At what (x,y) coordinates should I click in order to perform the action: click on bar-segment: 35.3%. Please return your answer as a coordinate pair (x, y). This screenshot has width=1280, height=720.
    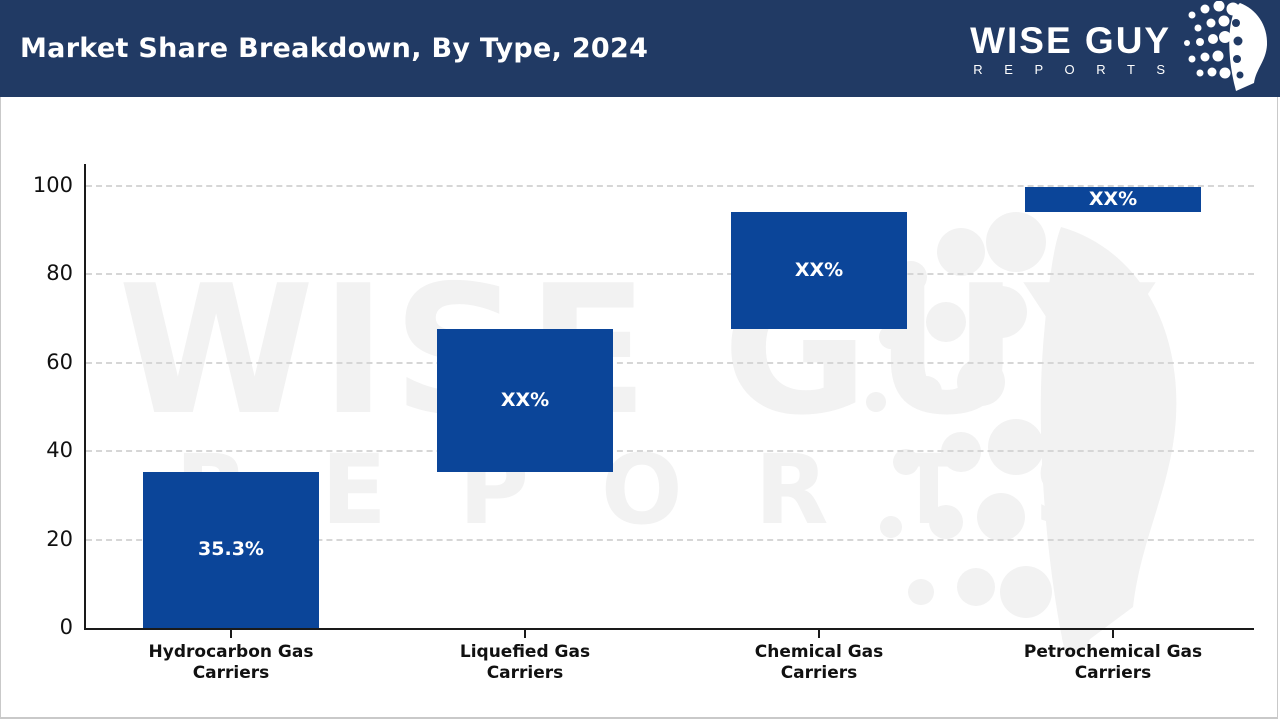
    Looking at the image, I should click on (231, 549).